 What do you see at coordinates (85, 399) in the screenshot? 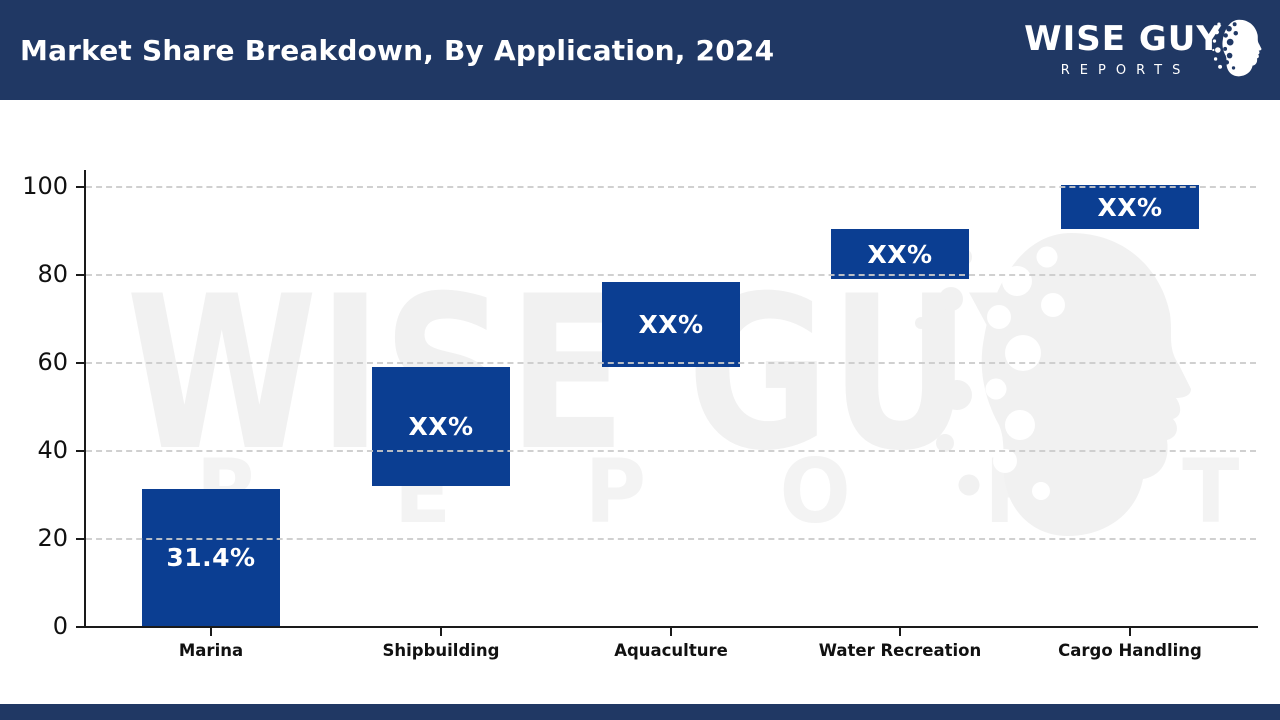
I see `y-axis-line` at bounding box center [85, 399].